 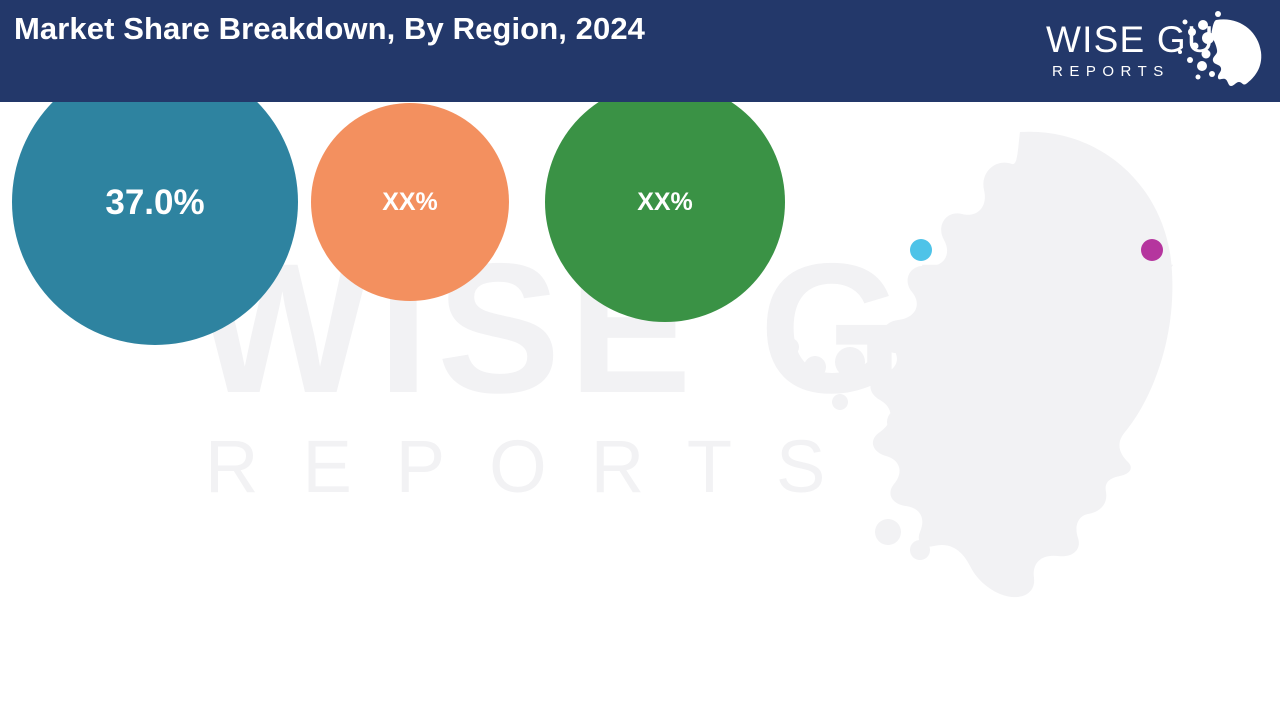 I want to click on wise-guy-reports-logo: WISE GUY REPORTS, so click(x=1154, y=50).